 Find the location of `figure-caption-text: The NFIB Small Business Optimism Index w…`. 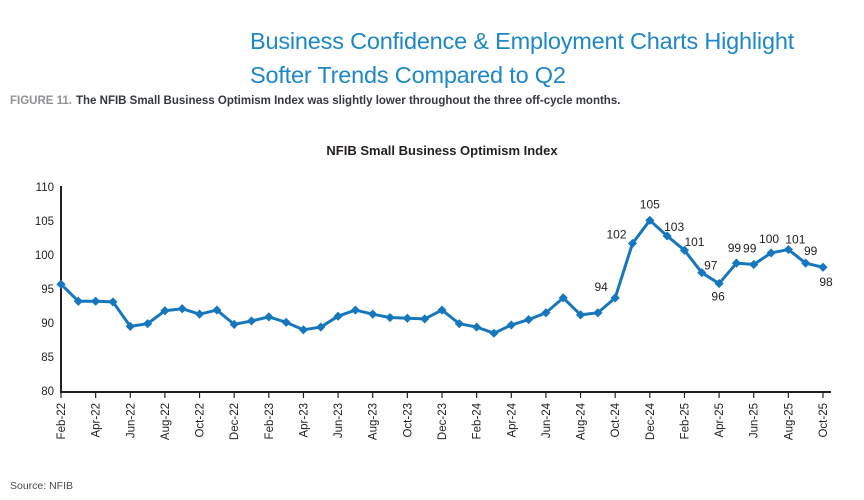

figure-caption-text: The NFIB Small Business Optimism Index w… is located at coordinates (348, 101).